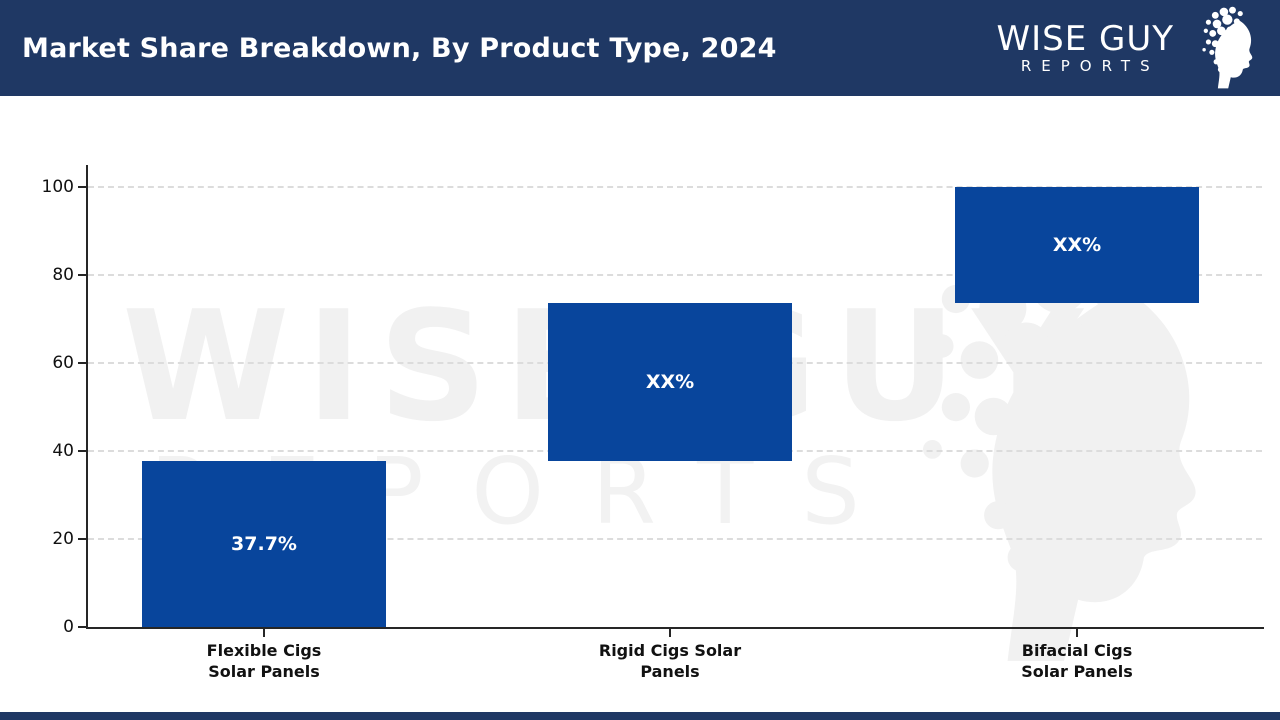  I want to click on bar-value-label-3: XX%, so click(1077, 245).